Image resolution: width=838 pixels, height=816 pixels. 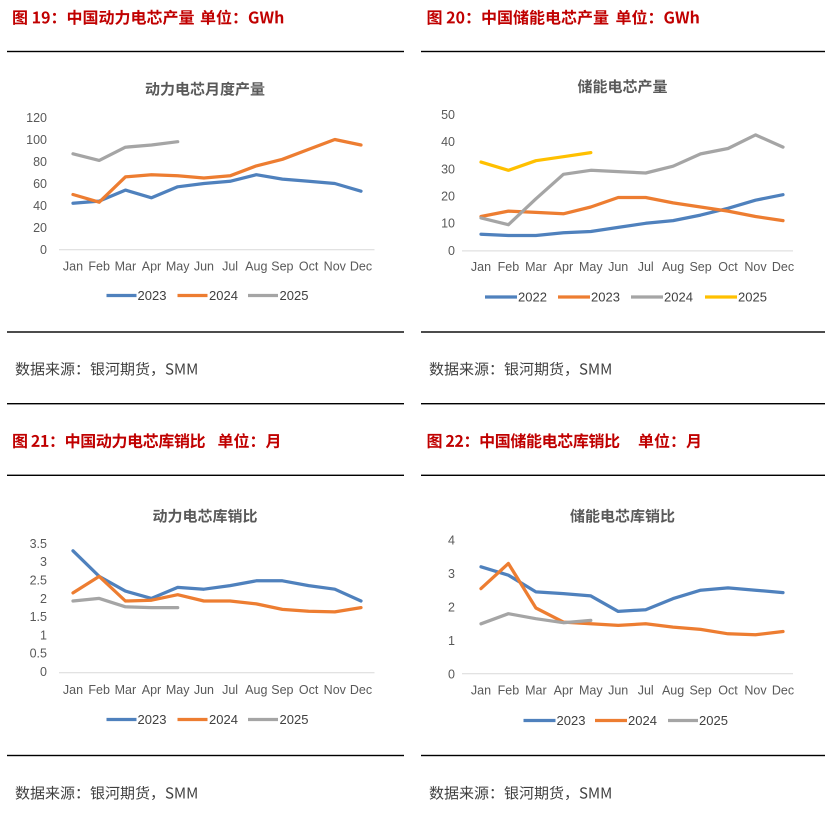 I want to click on svg-text: 100, so click(x=36, y=140).